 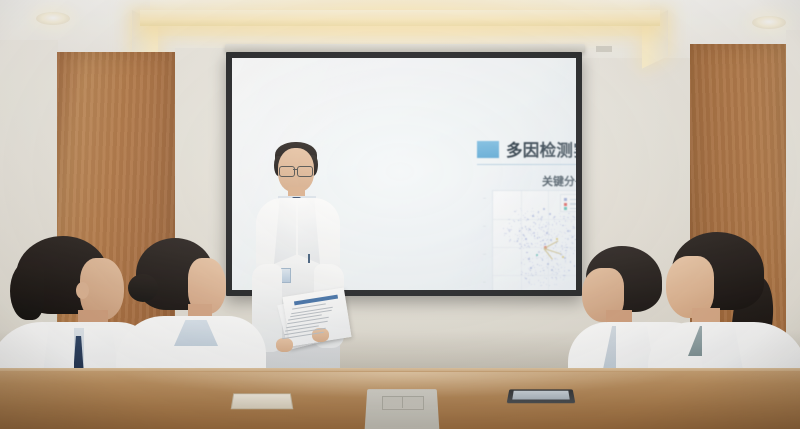 What do you see at coordinates (262, 401) in the screenshot?
I see `notebook` at bounding box center [262, 401].